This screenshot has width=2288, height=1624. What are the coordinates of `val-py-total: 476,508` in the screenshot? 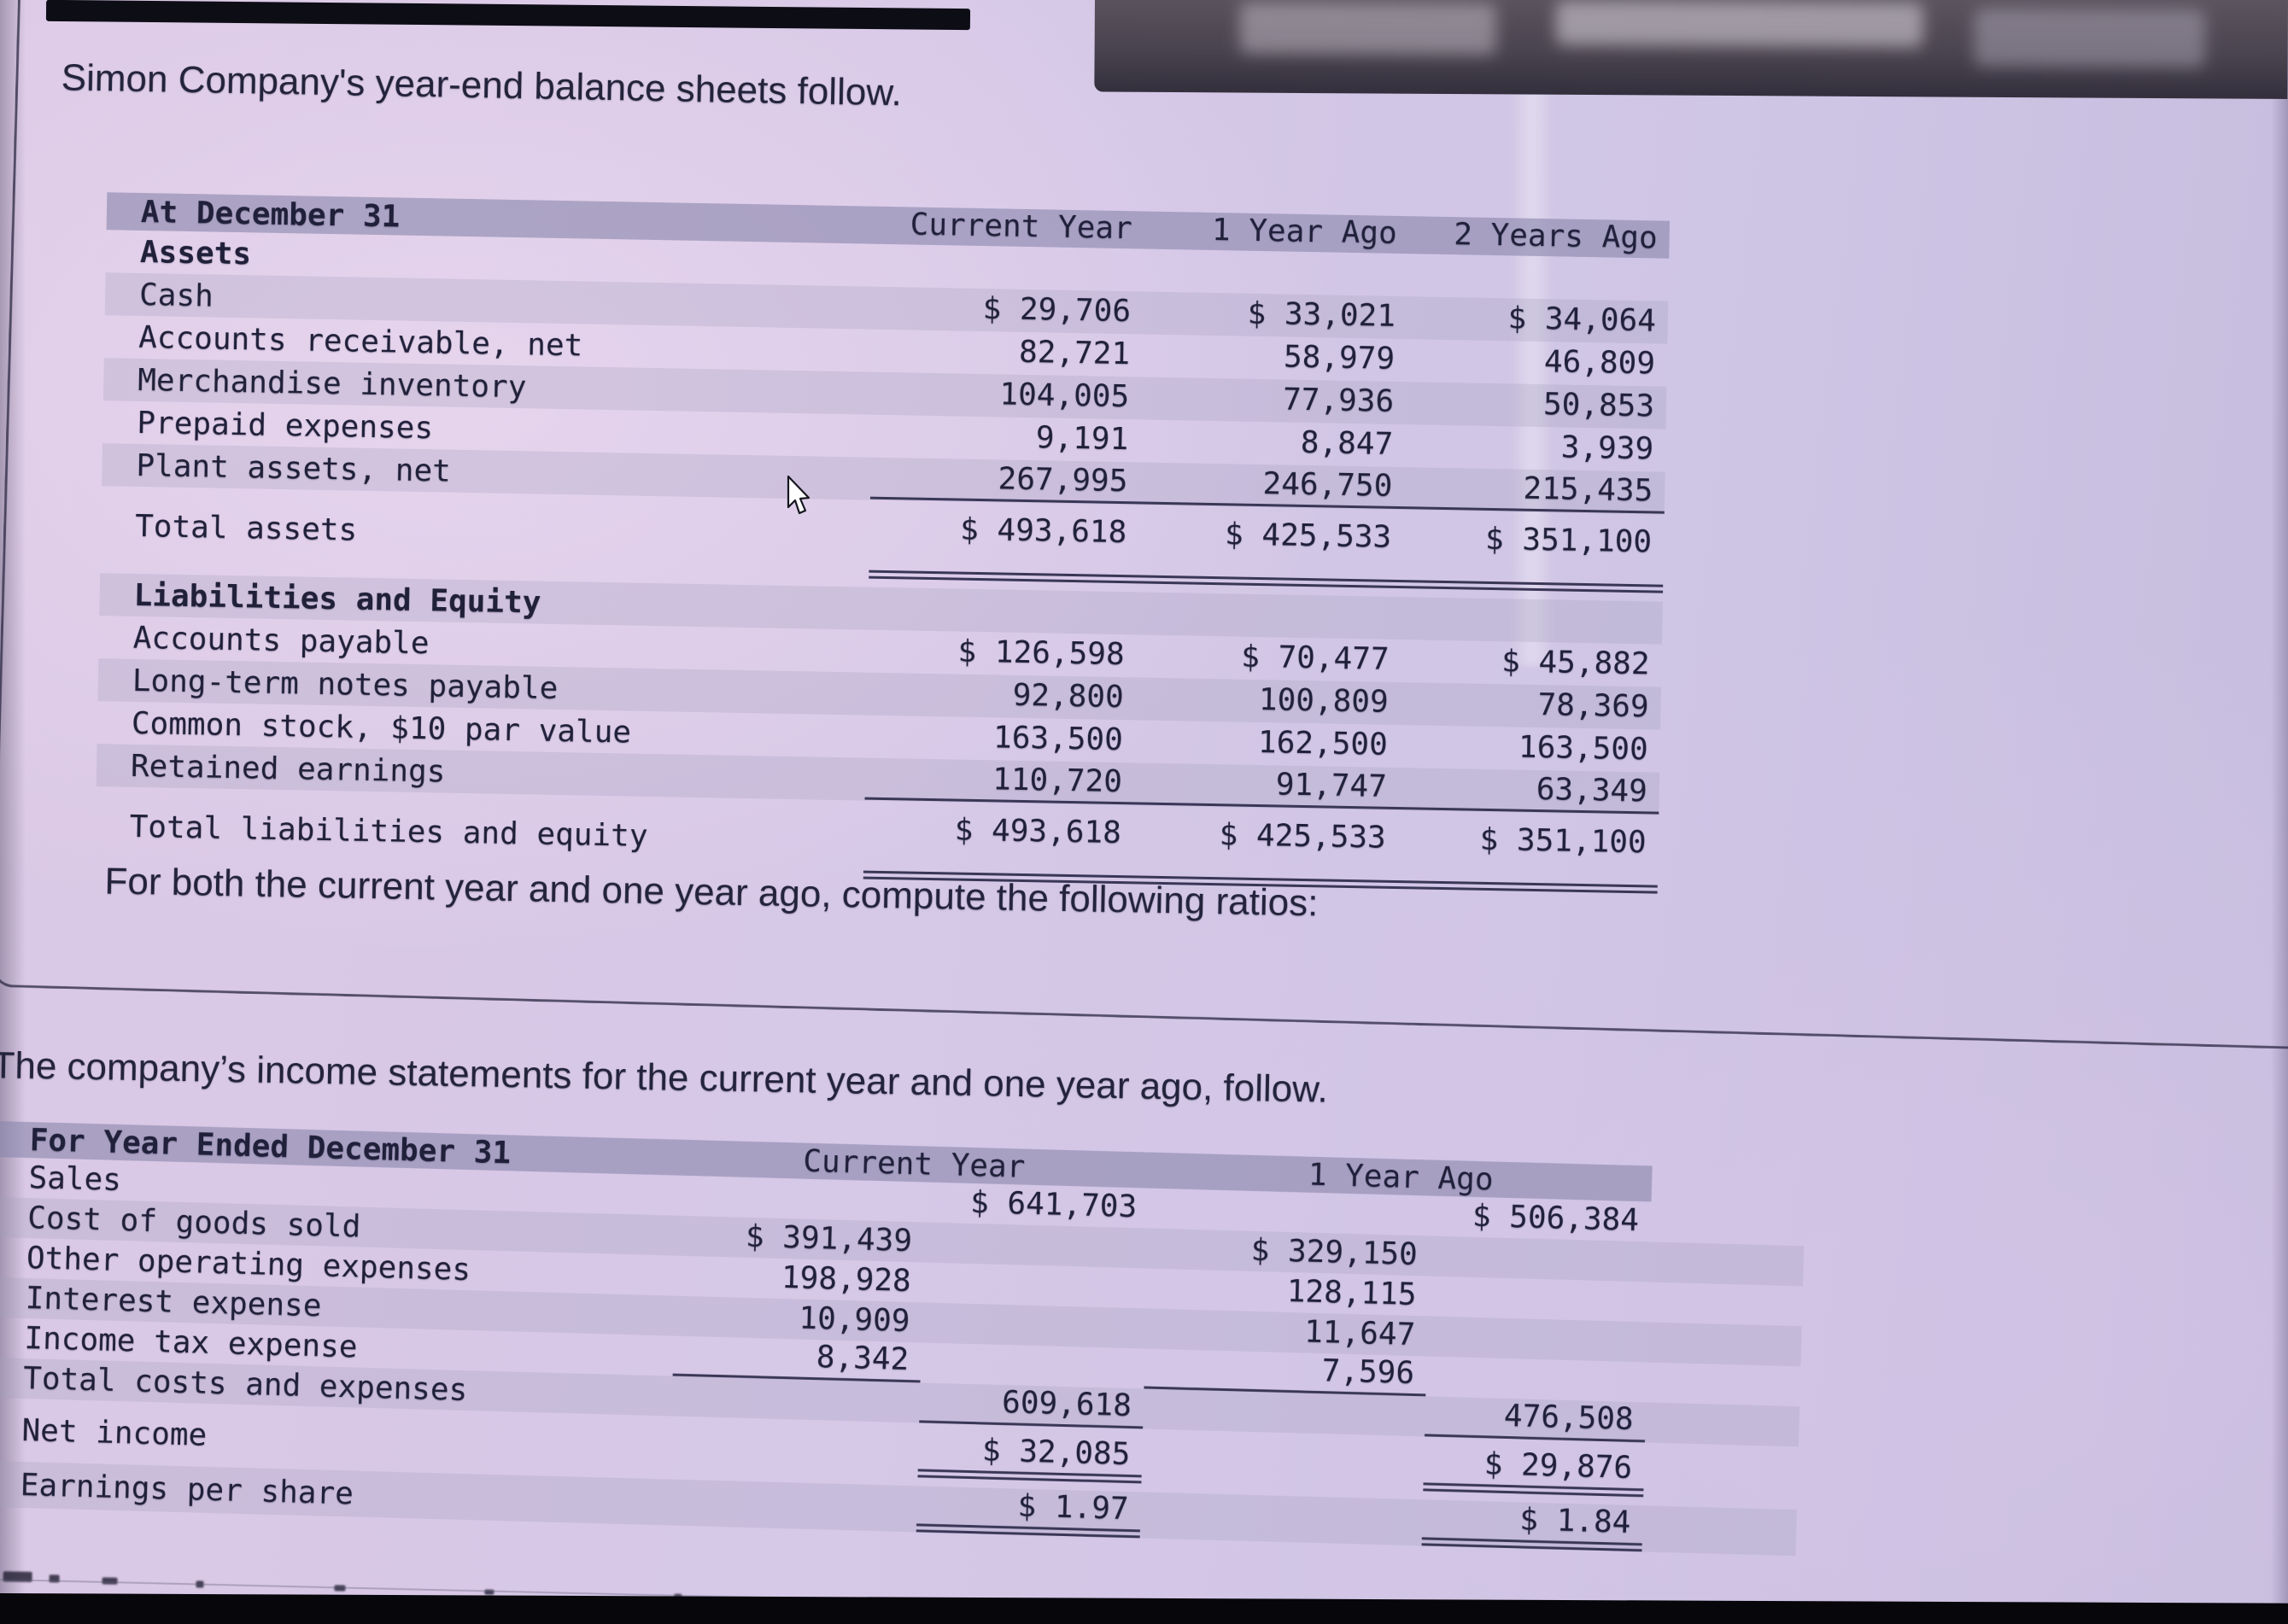 It's located at (1536, 1419).